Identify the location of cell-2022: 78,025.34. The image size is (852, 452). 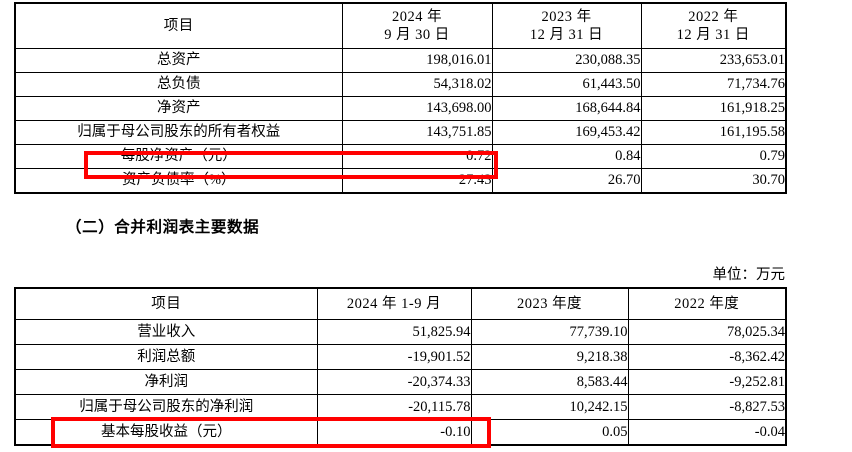
(707, 332).